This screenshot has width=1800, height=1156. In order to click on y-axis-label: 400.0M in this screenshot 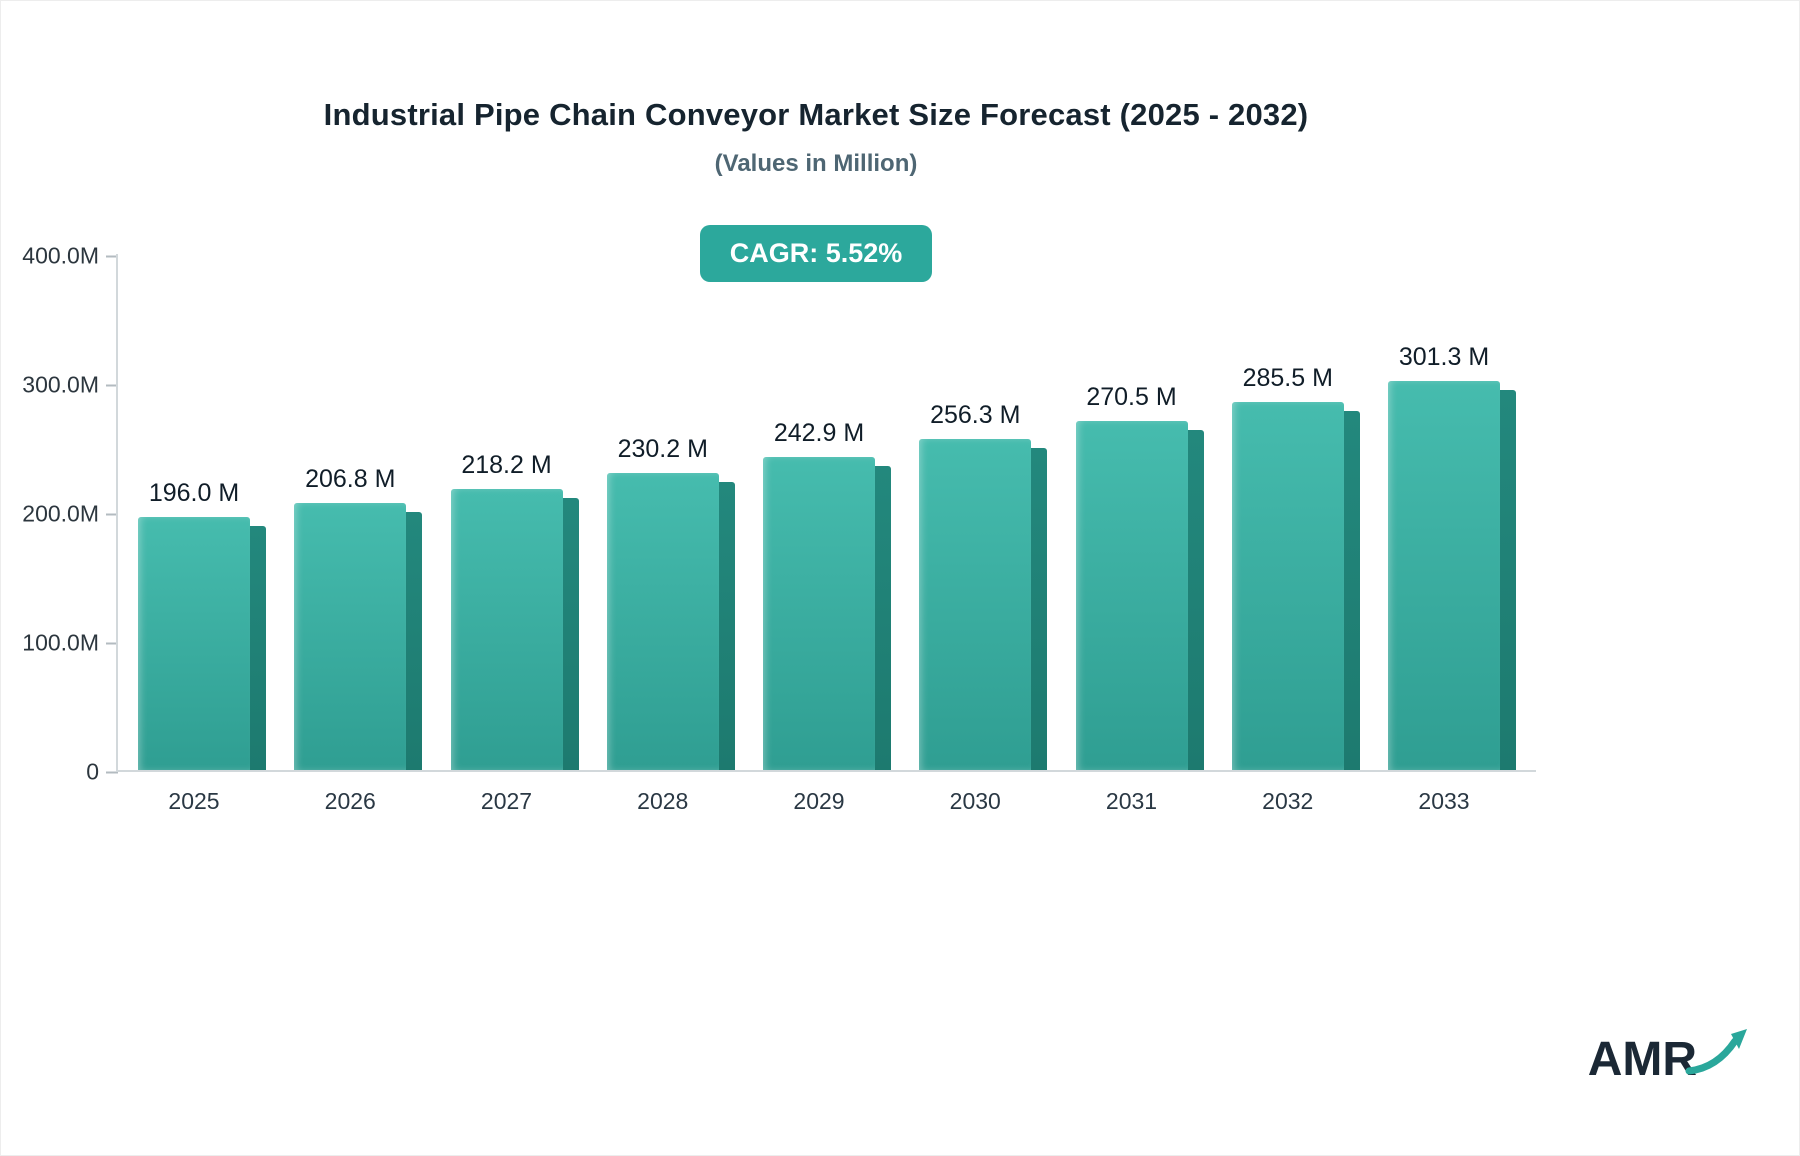, I will do `click(70, 256)`.